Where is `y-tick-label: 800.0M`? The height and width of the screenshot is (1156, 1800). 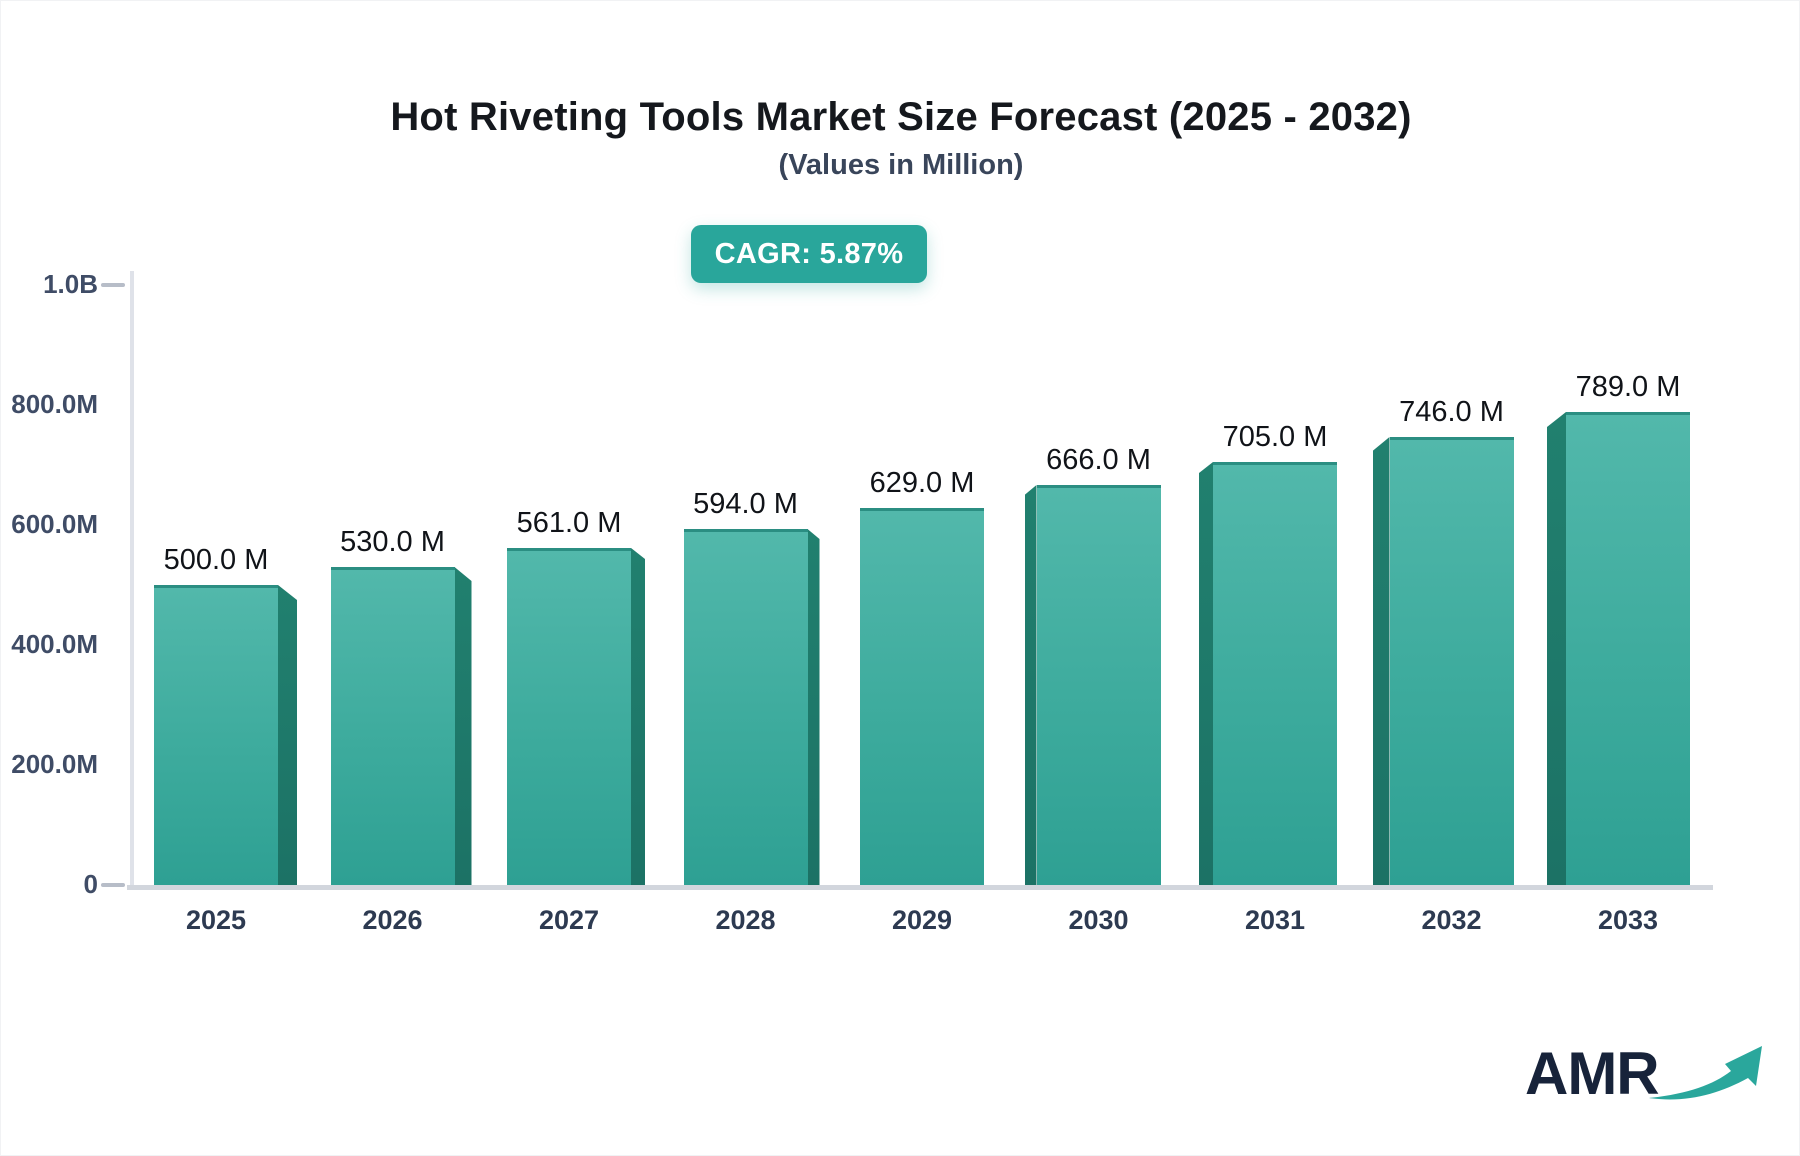 y-tick-label: 800.0M is located at coordinates (54, 404).